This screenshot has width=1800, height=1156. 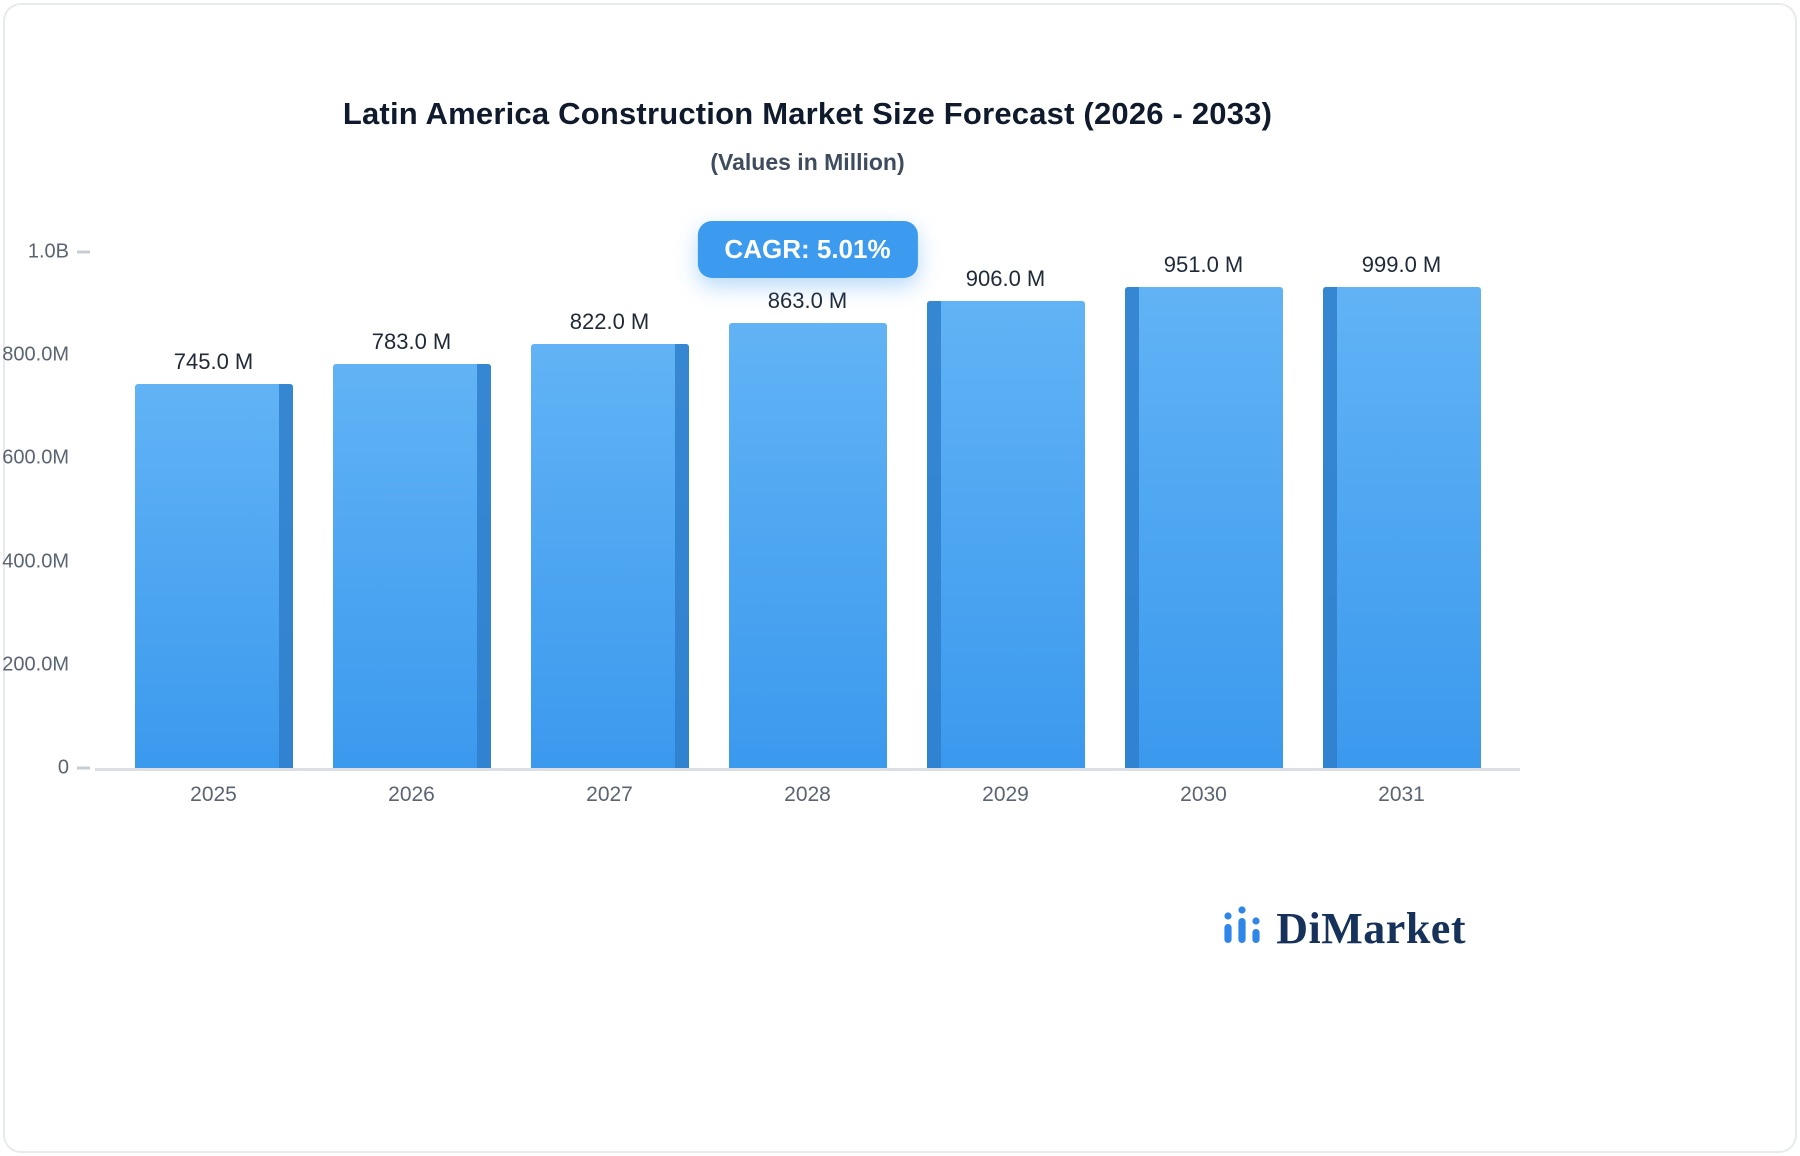 I want to click on y-axis-label: 1.0B, so click(x=48, y=251).